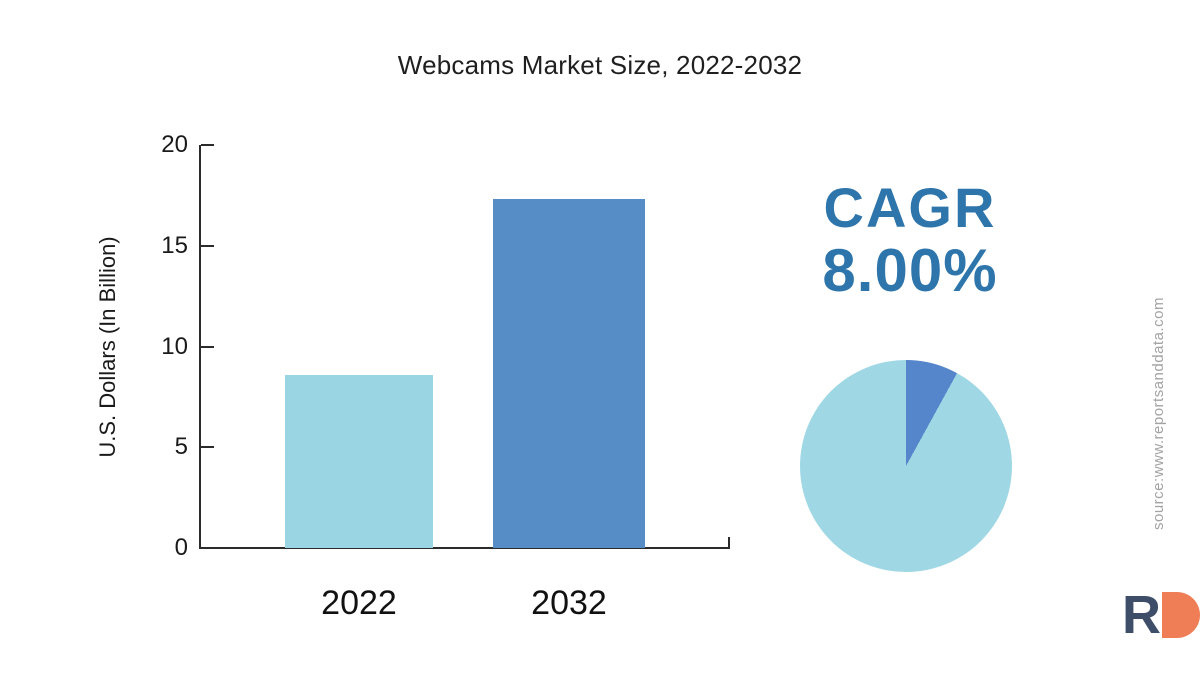 This screenshot has height=674, width=1200. I want to click on source-attribution: source:www.reportsanddata.com, so click(1158, 413).